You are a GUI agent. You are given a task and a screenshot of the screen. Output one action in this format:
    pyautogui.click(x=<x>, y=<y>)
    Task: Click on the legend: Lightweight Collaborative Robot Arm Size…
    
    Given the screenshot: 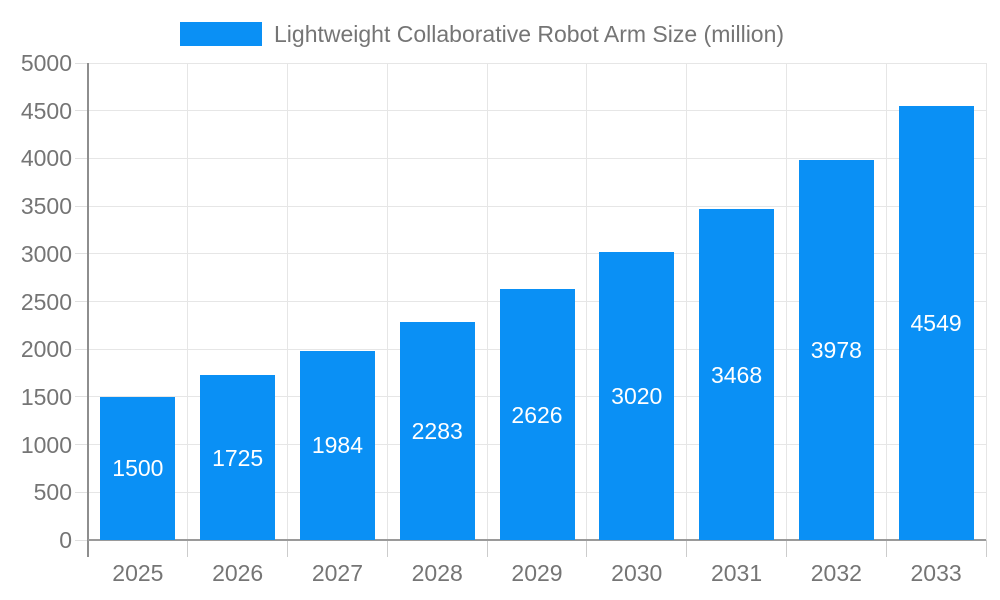 What is the action you would take?
    pyautogui.click(x=482, y=34)
    